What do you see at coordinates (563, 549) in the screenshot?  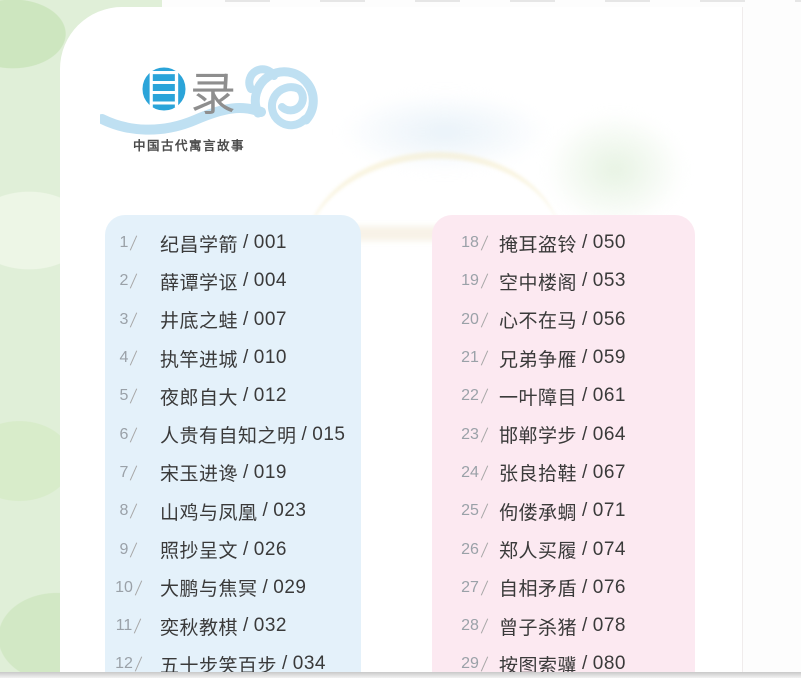 I see `toc-entry: 26 郑人买履 / 074` at bounding box center [563, 549].